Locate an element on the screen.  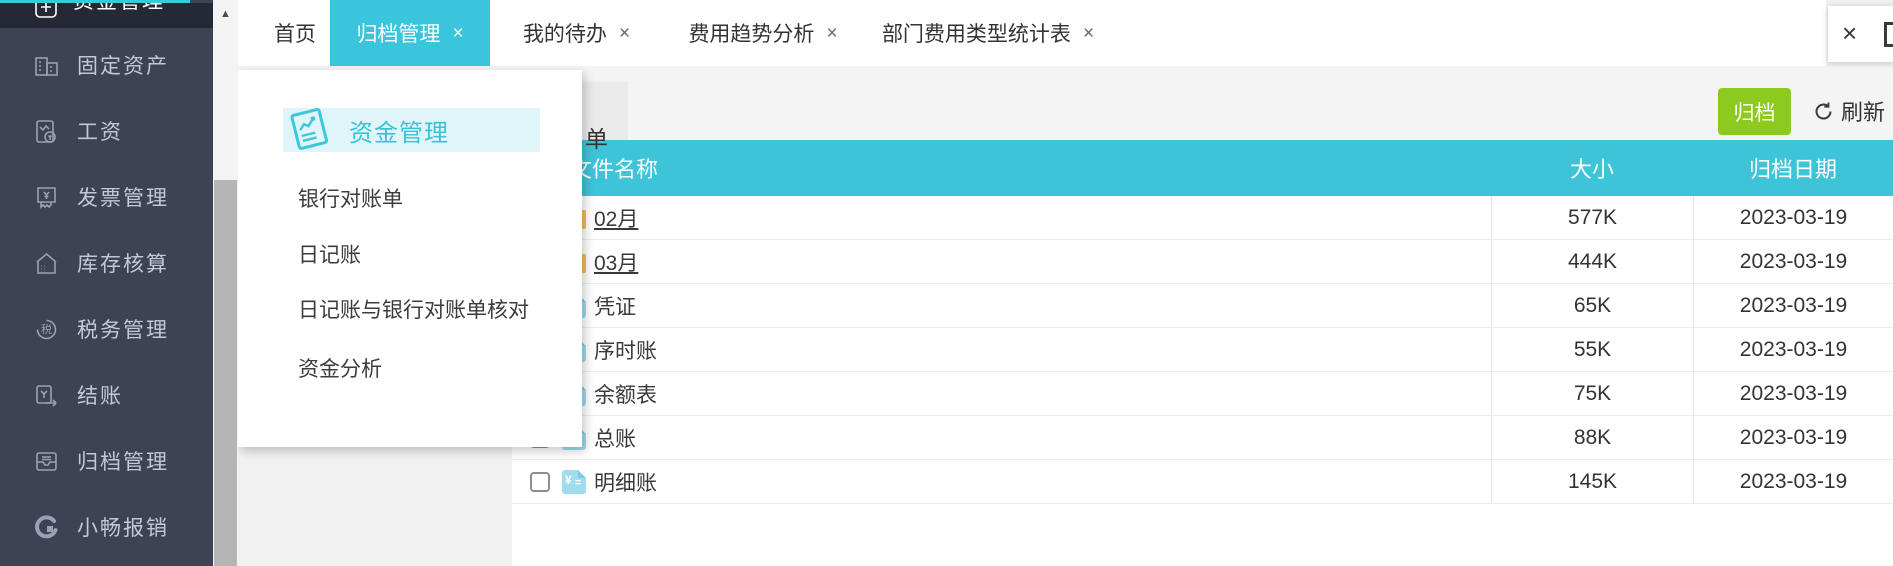
sidebar: 资金管理 固定资产 工资 is located at coordinates (106, 283).